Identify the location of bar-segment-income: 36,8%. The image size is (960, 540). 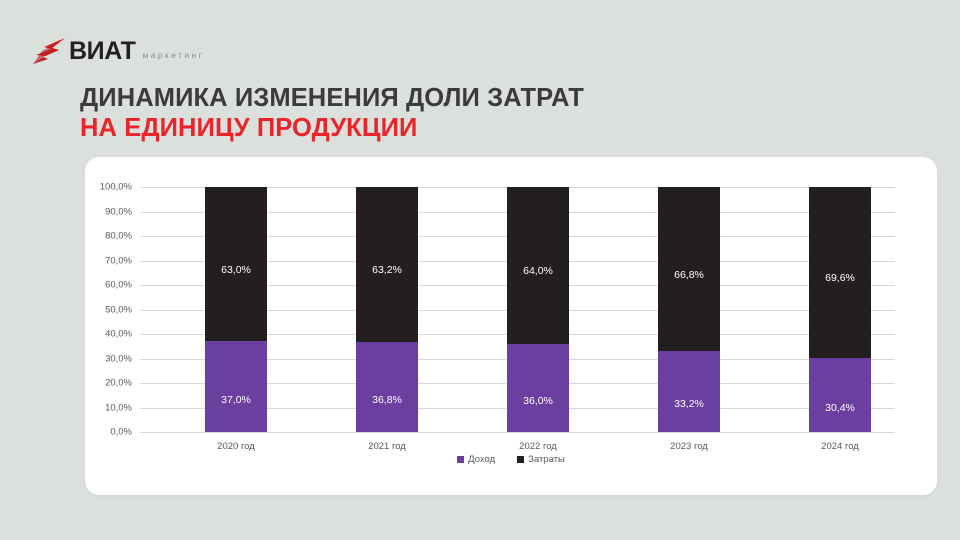
(387, 386).